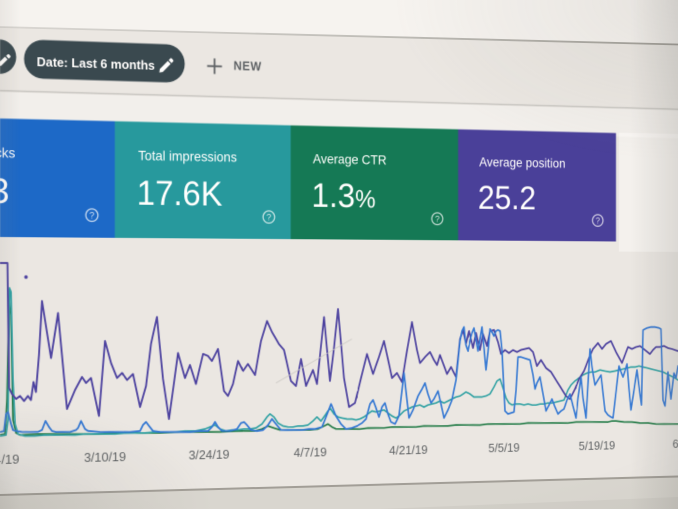  Describe the element at coordinates (105, 457) in the screenshot. I see `svg-text: 3/10/19` at that location.